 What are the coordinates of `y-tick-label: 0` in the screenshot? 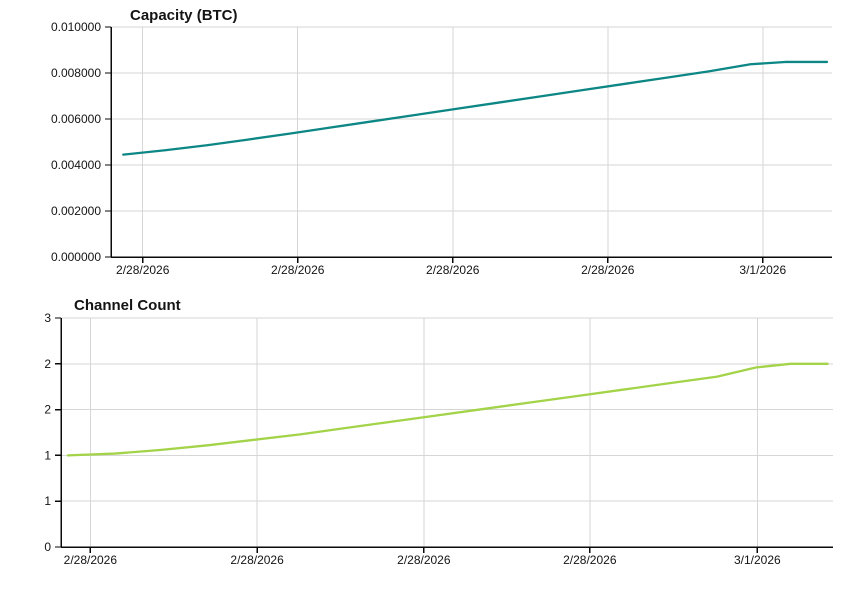 It's located at (47, 547).